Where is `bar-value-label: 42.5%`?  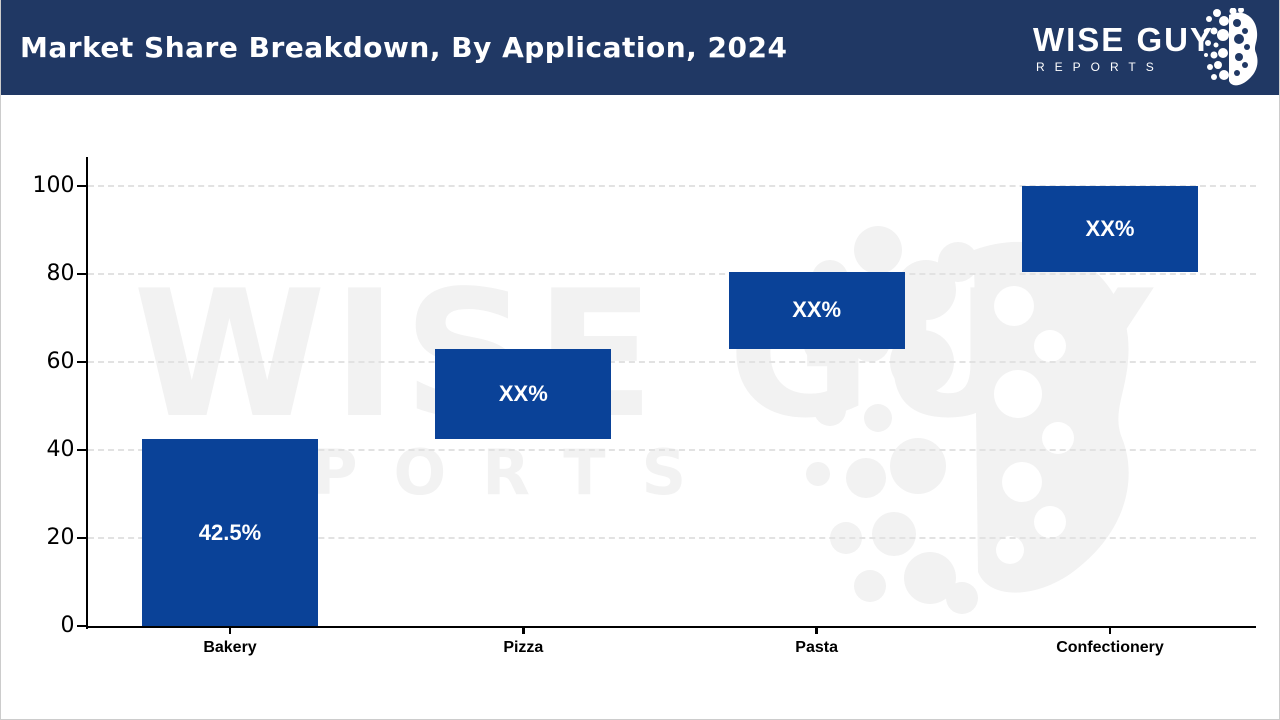 bar-value-label: 42.5% is located at coordinates (230, 532).